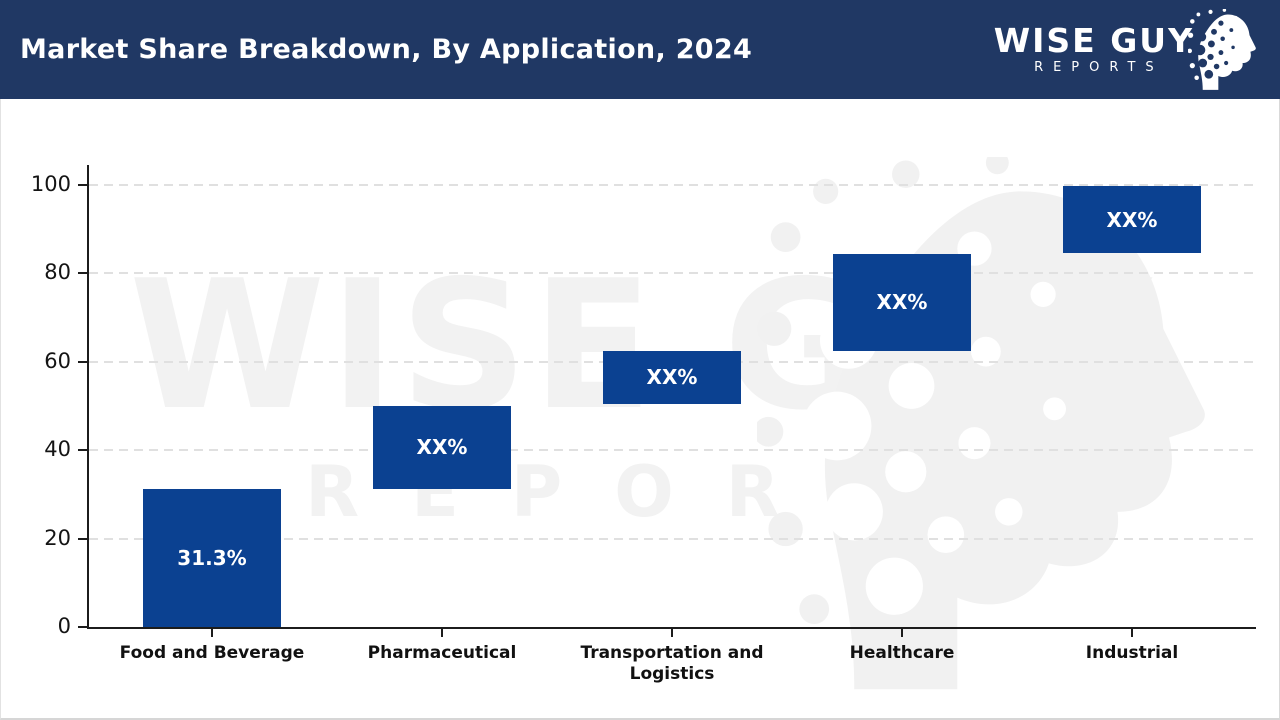  I want to click on y-axis-tick-label: 20, so click(57, 537).